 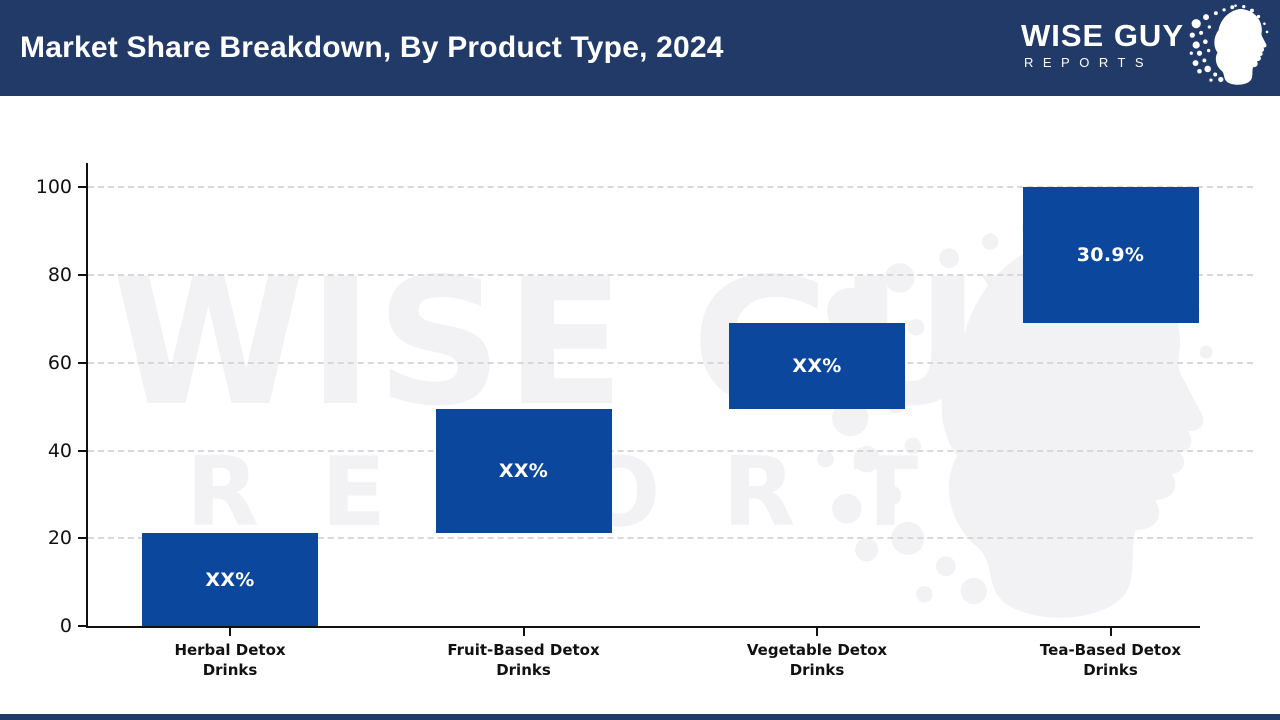 What do you see at coordinates (640, 717) in the screenshot?
I see `footer-bar` at bounding box center [640, 717].